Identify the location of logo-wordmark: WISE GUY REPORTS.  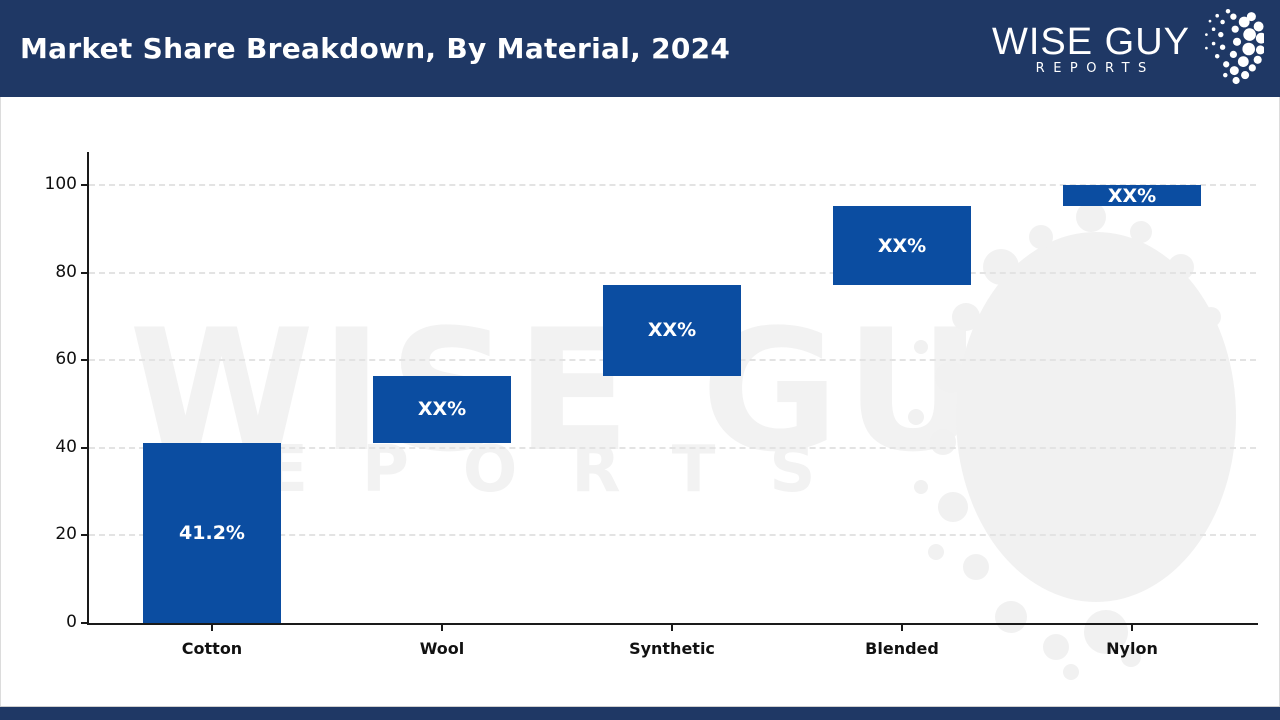
(1091, 49).